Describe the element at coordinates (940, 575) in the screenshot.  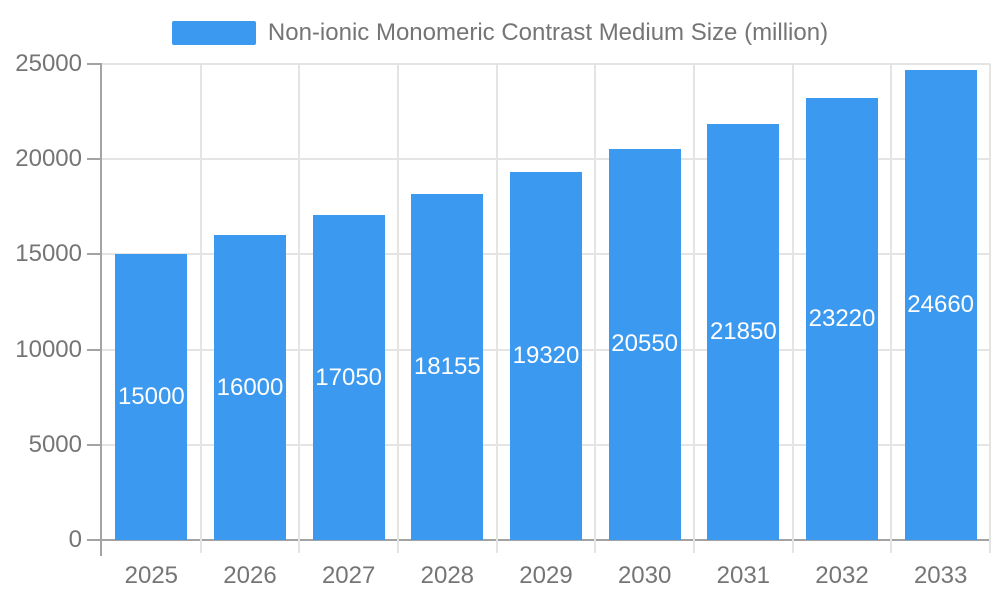
I see `x-tick-label: 2033` at that location.